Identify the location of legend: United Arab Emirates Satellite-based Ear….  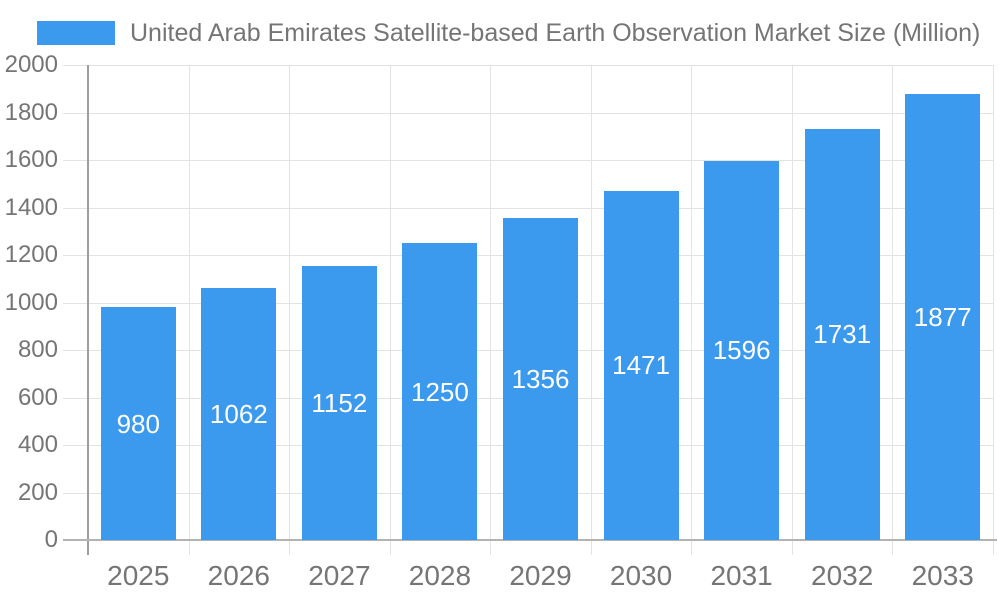
(508, 33).